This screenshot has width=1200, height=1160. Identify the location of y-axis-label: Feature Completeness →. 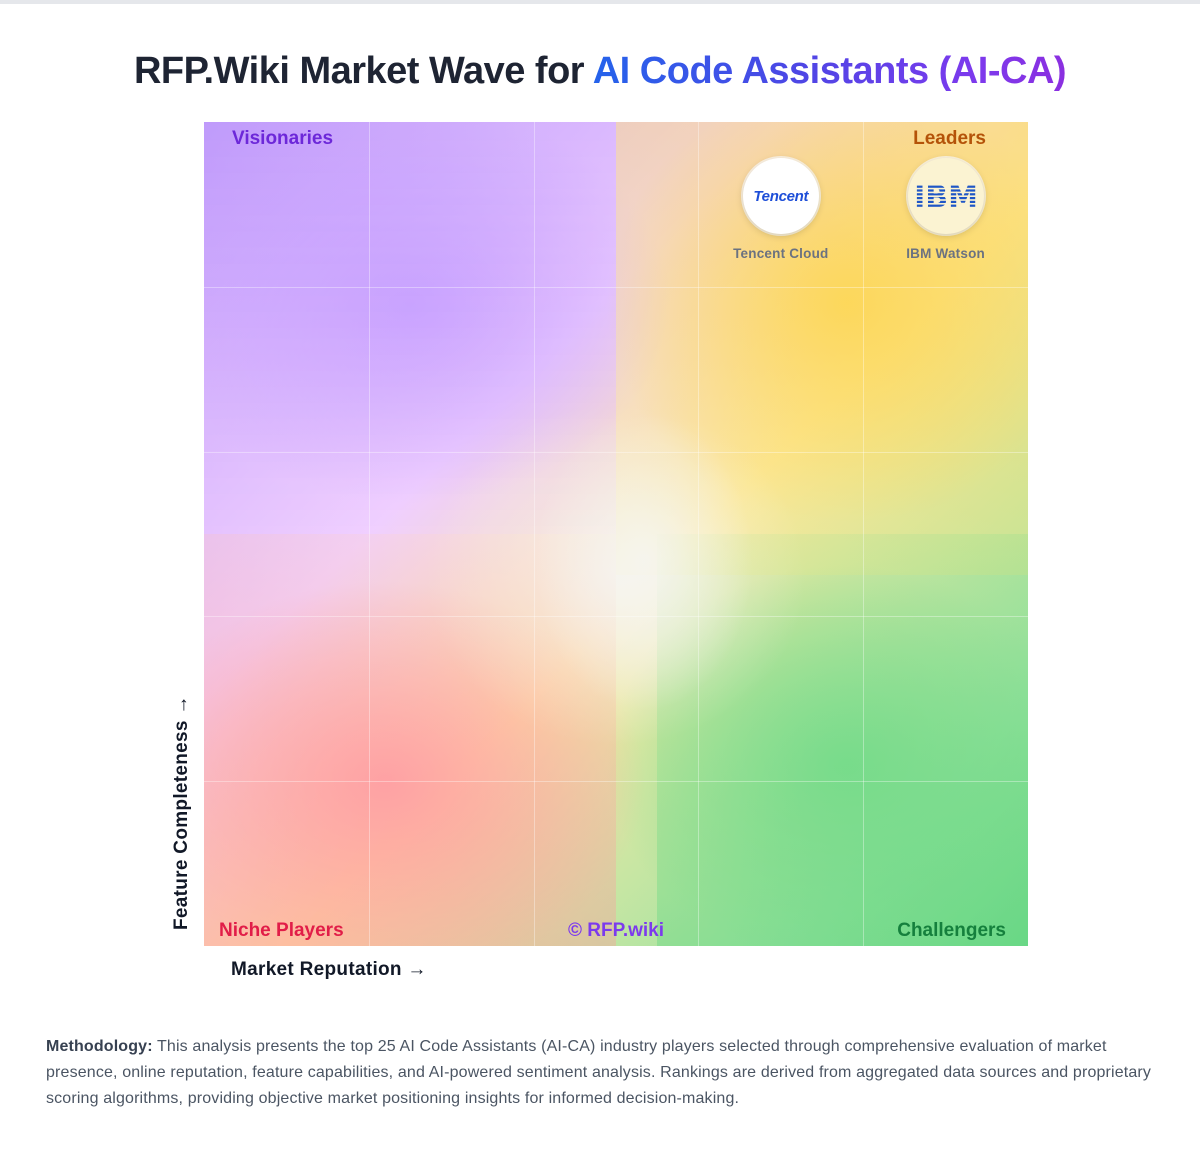
(181, 812).